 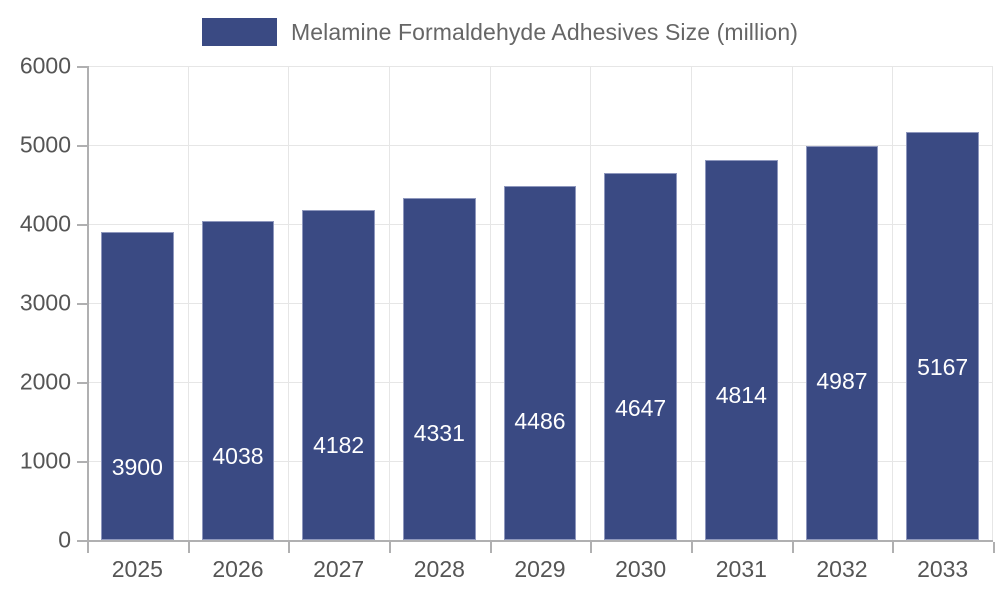 I want to click on bar-value-label: 4814, so click(x=741, y=394).